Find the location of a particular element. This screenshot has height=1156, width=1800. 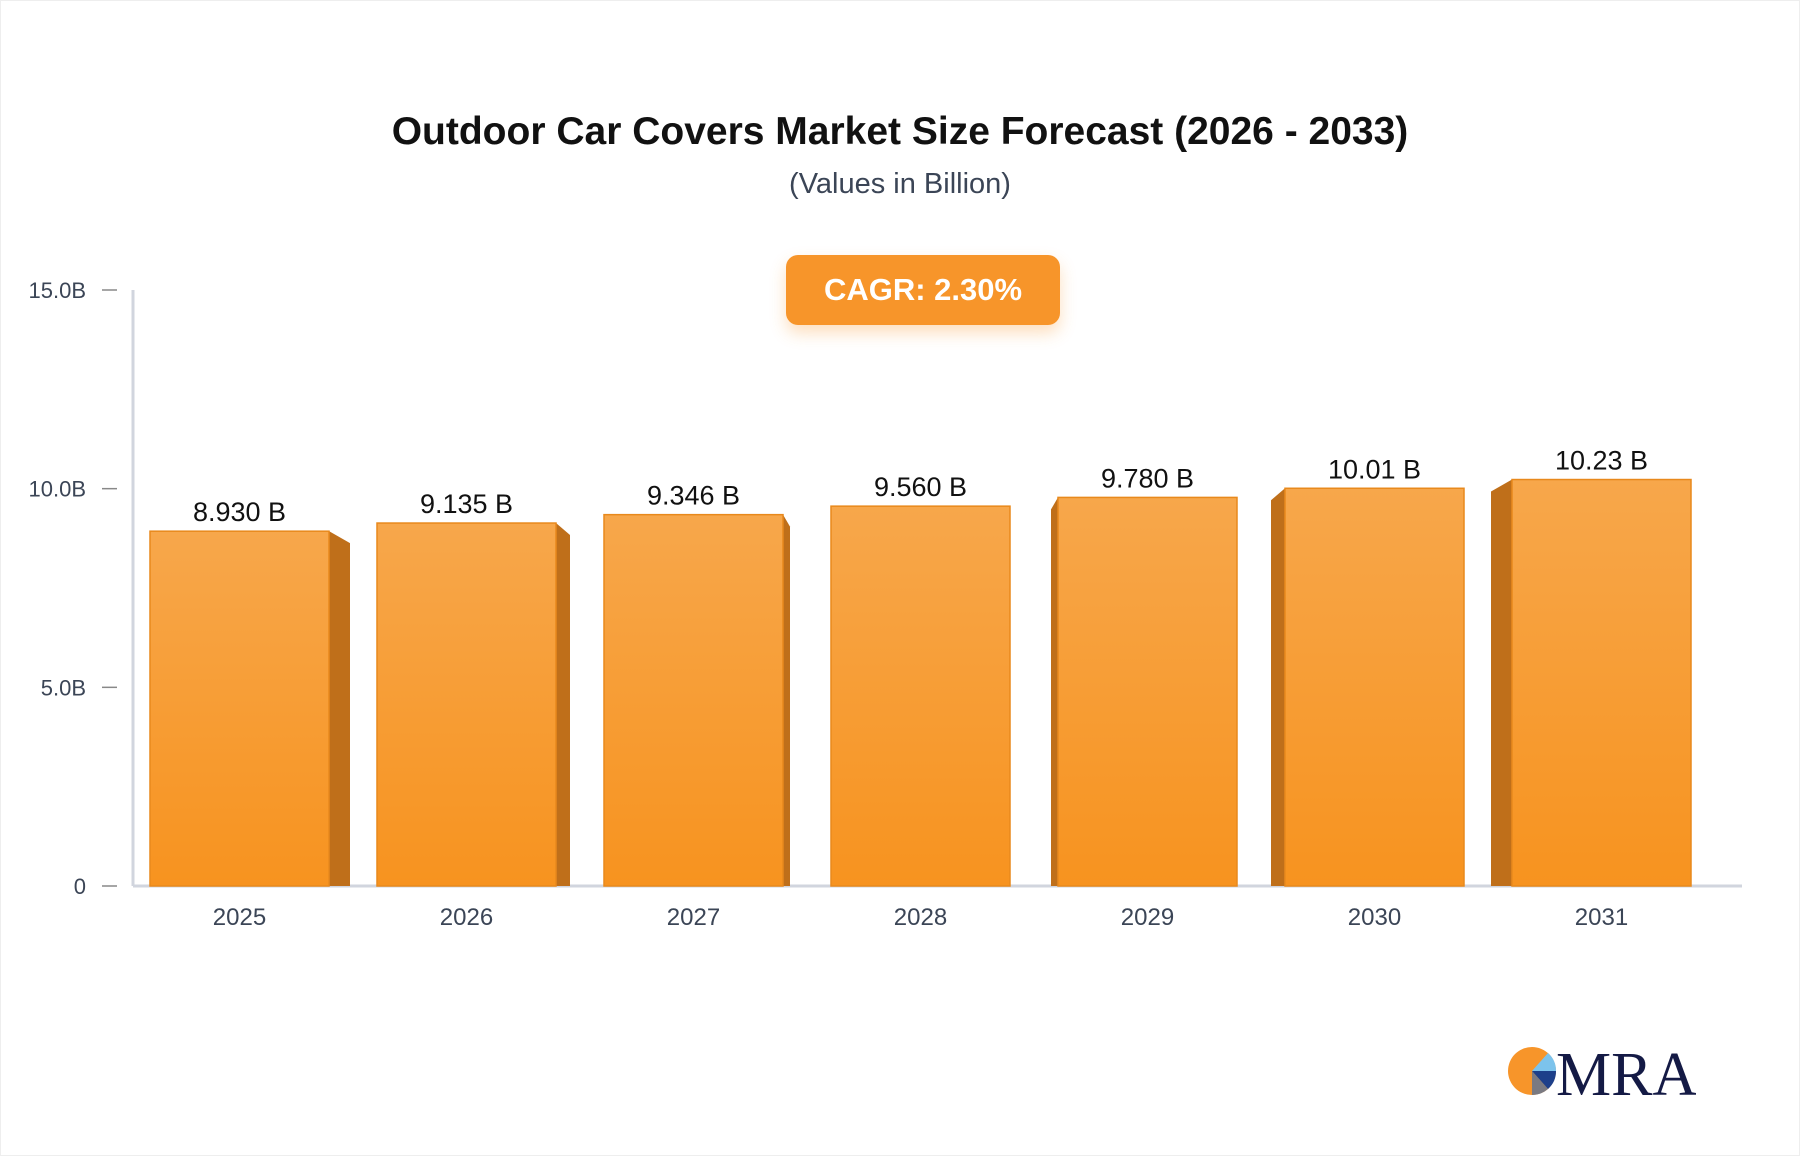

cagr-badge: CAGR: 2.30% is located at coordinates (923, 290).